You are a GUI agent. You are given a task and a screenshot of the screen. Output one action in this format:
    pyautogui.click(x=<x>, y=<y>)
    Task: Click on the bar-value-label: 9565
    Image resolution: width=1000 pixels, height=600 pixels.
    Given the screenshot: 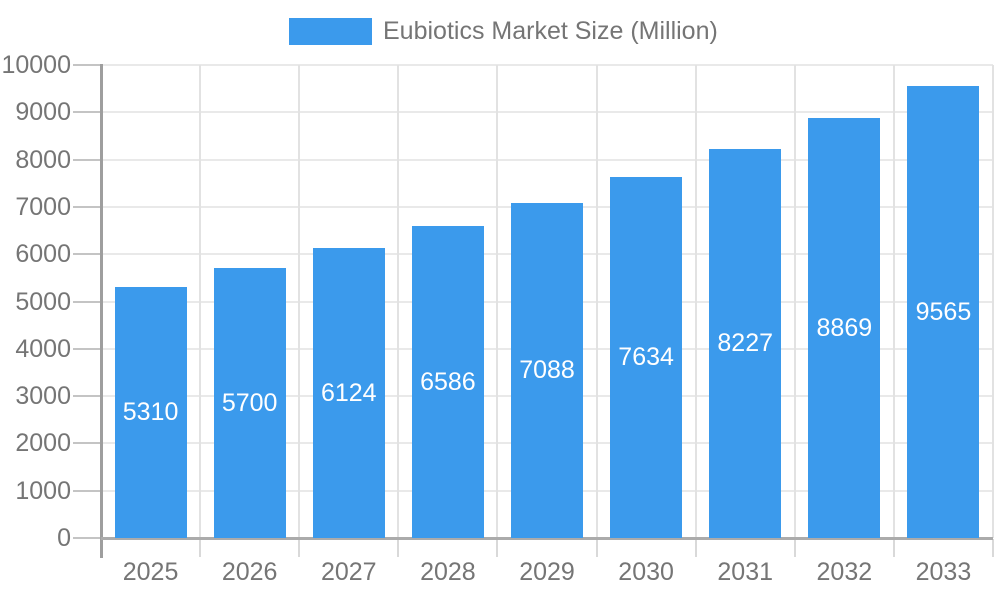 What is the action you would take?
    pyautogui.click(x=943, y=311)
    